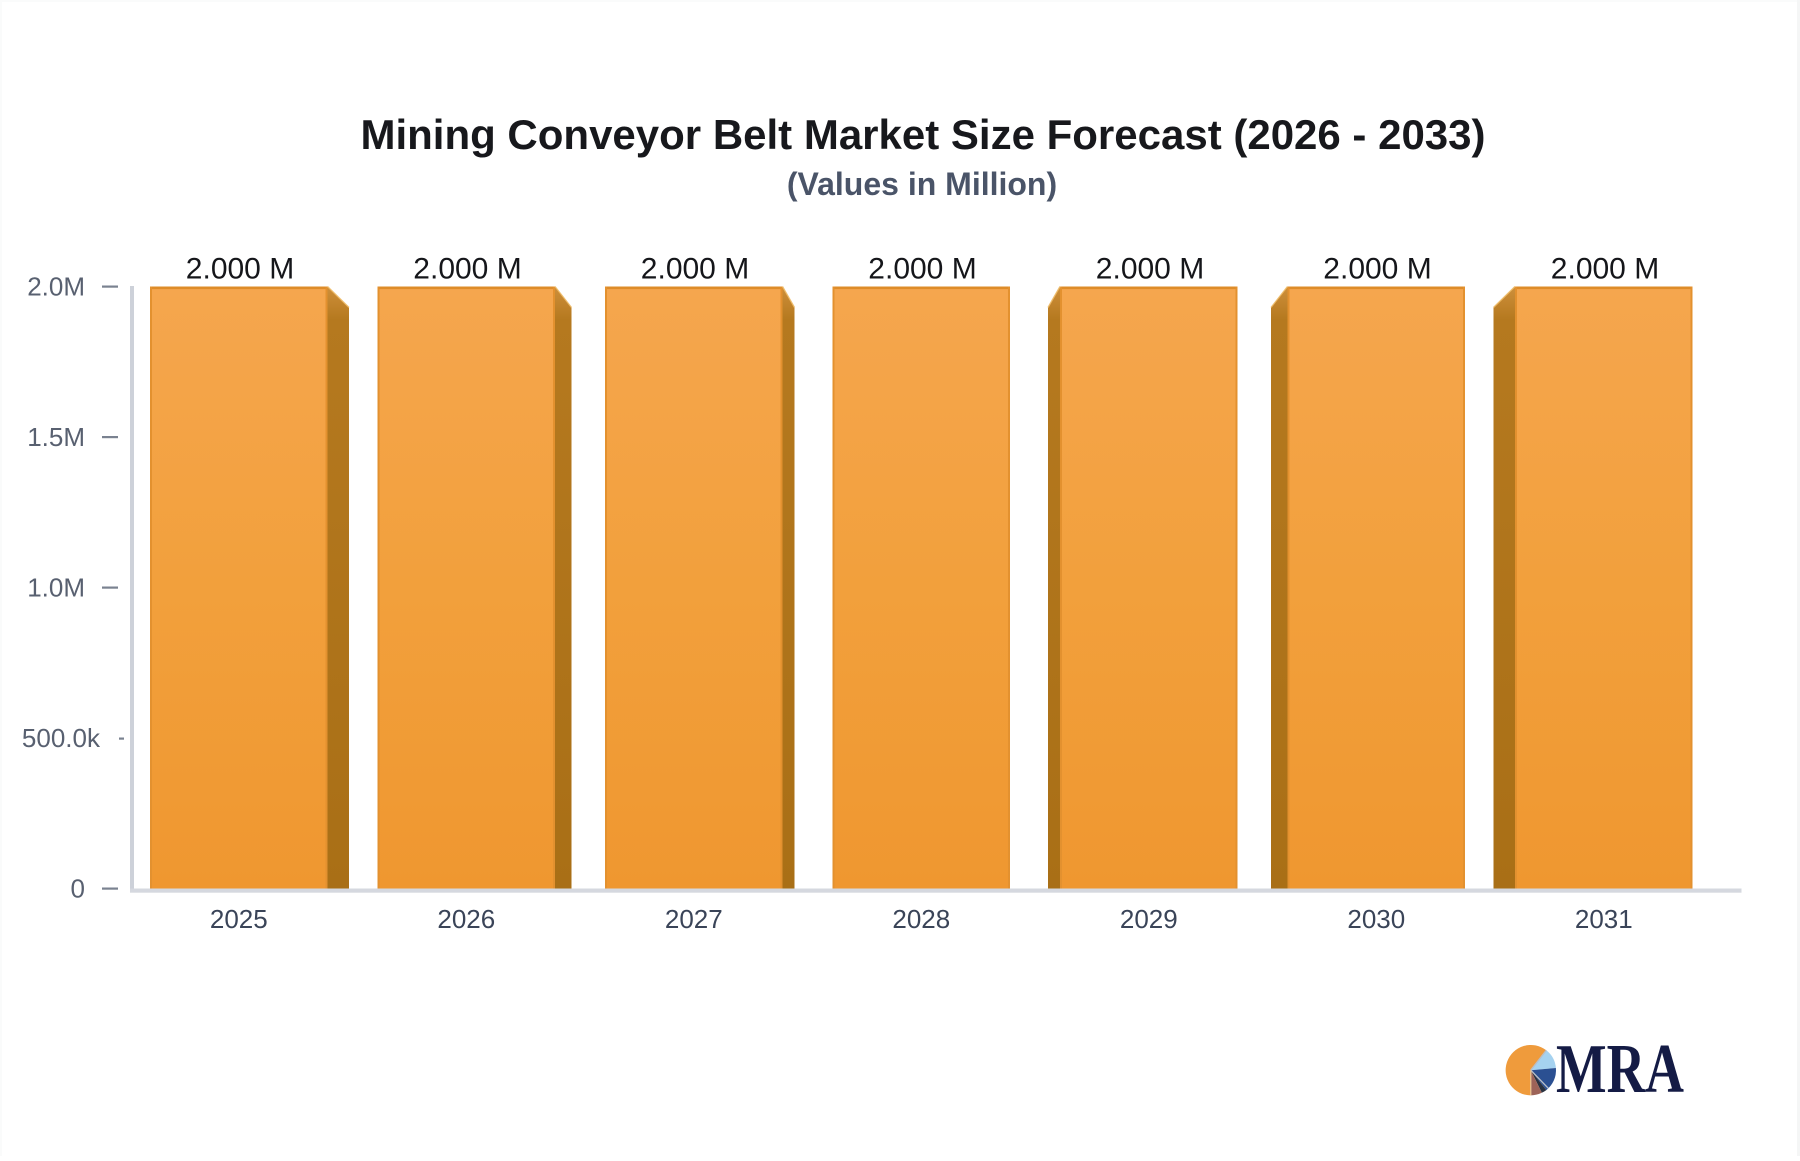 The width and height of the screenshot is (1800, 1161). I want to click on svg-text: 2030, so click(1376, 919).